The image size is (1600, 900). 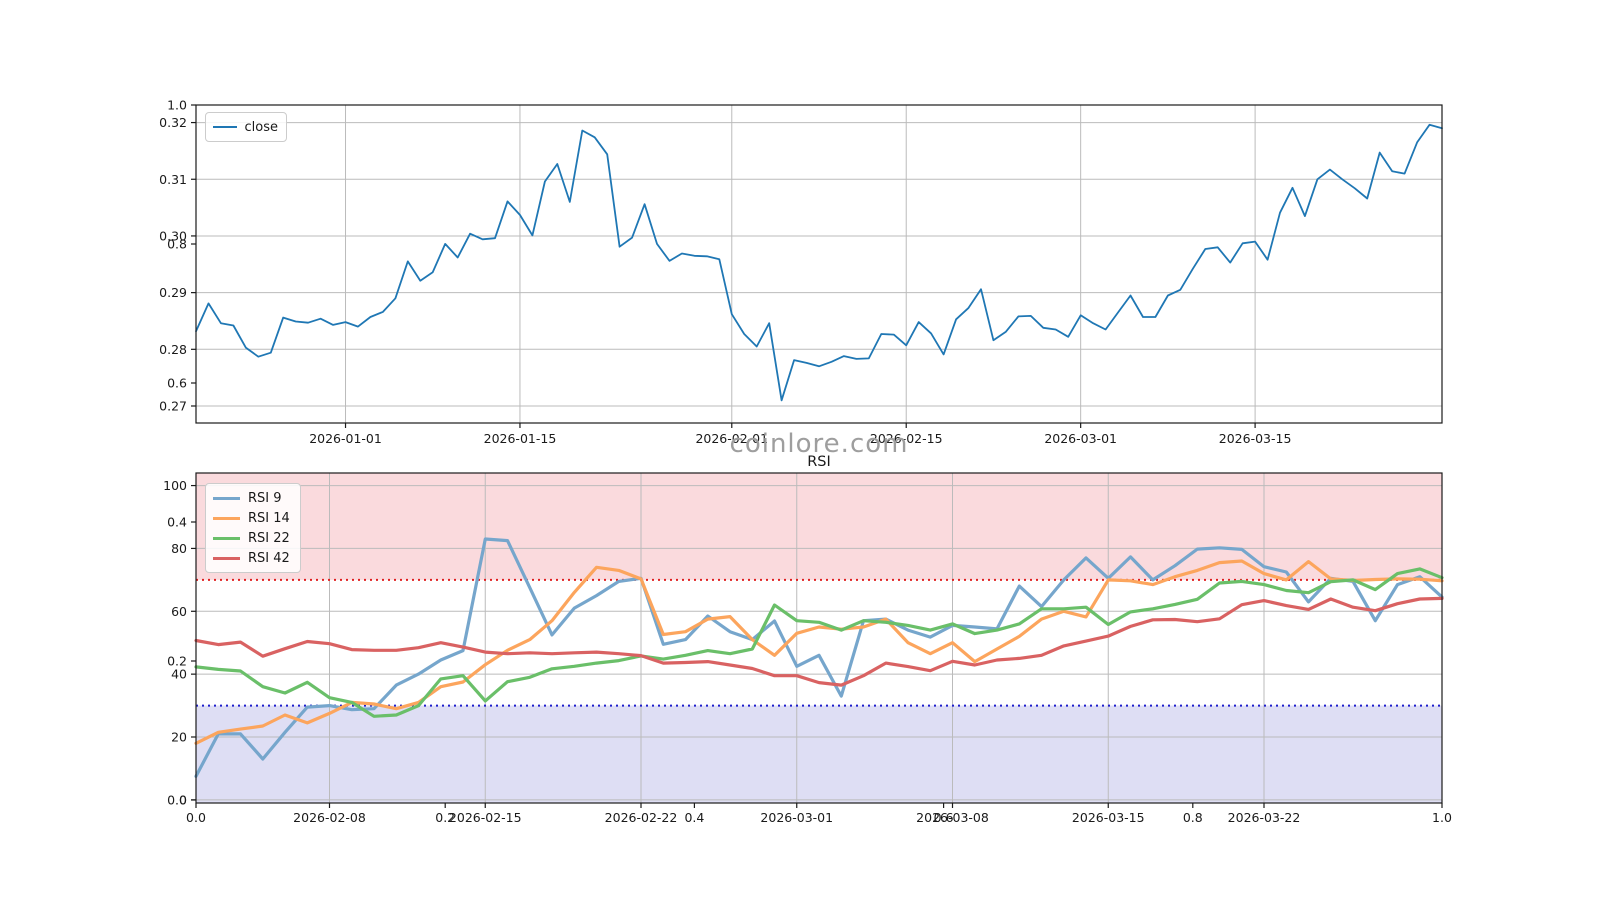 I want to click on overlay-xtick-label: 0.2, so click(x=445, y=817).